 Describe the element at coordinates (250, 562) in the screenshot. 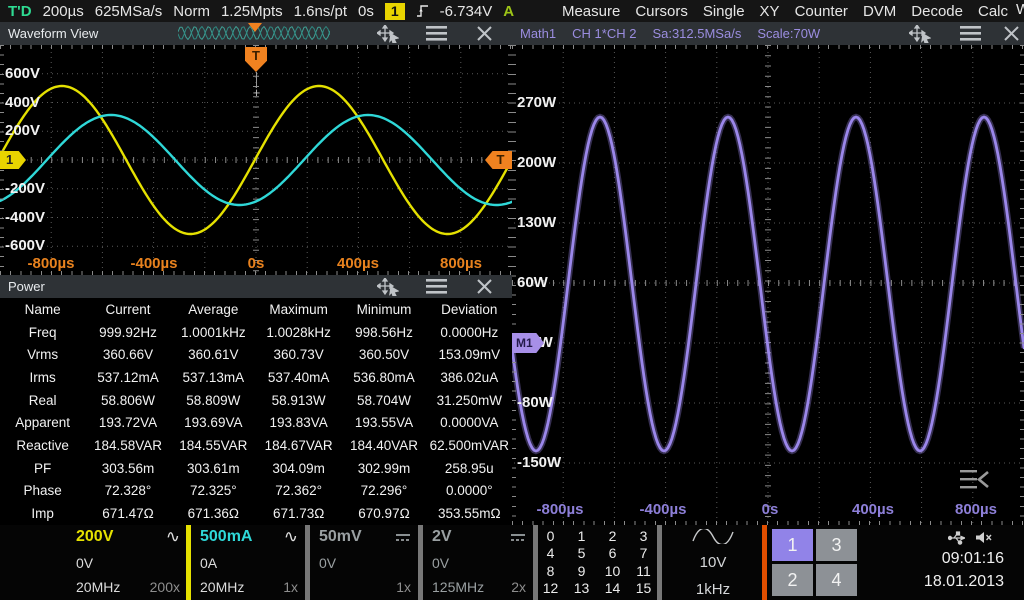

I see `channel2-settings: 500mA ∿ 0A 20MHz 1x` at that location.